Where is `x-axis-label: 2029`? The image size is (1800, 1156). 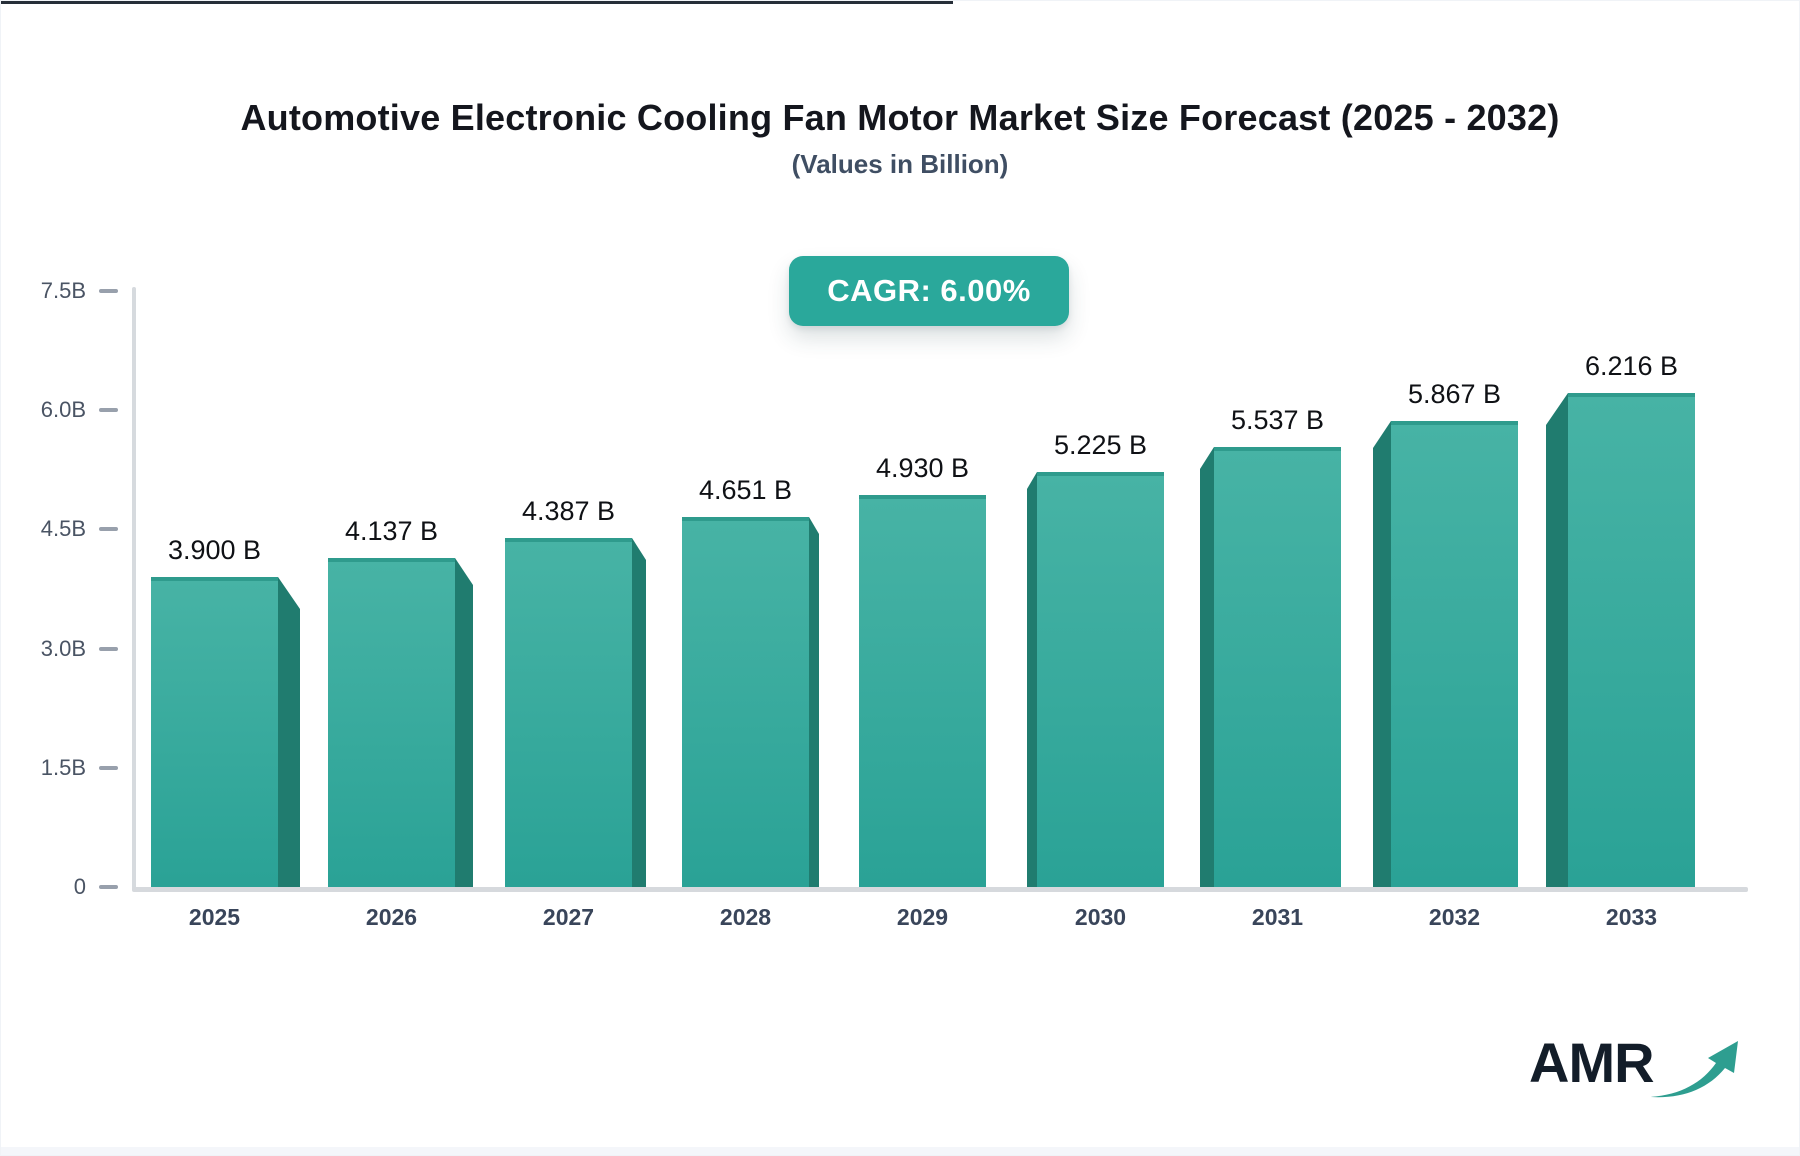 x-axis-label: 2029 is located at coordinates (922, 917).